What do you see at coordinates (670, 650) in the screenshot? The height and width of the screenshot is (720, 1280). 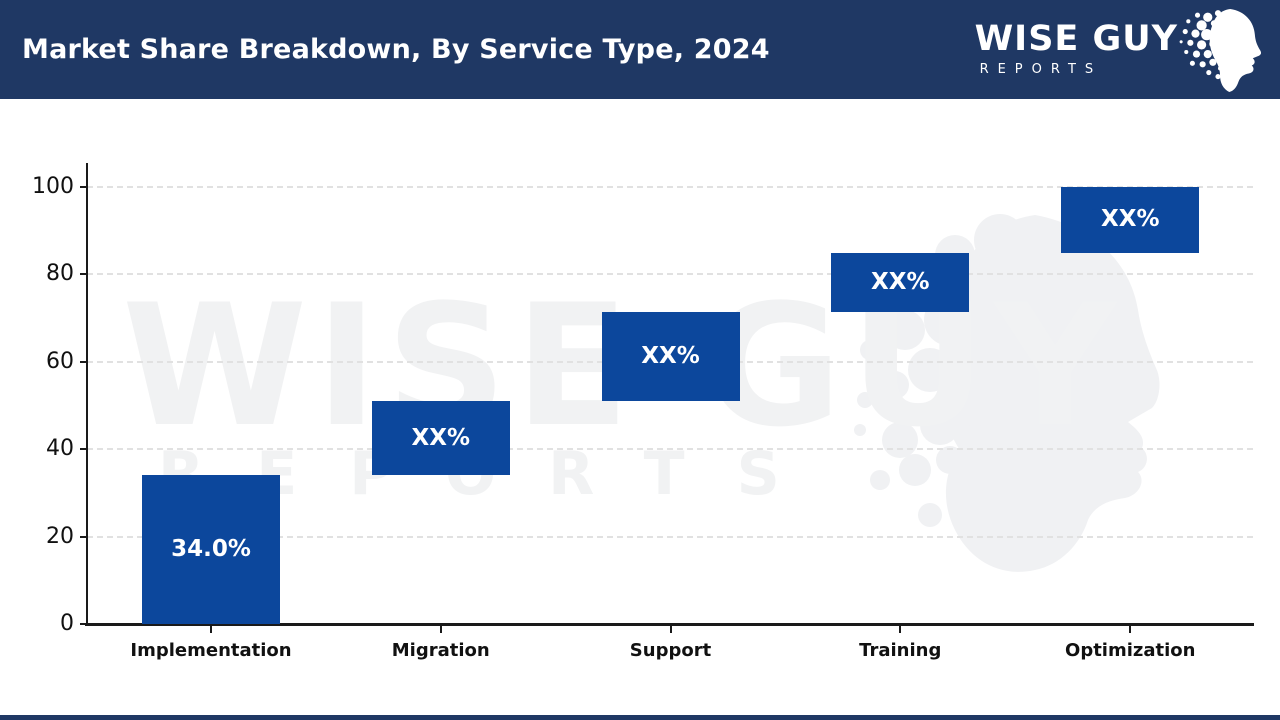 I see `x-category-label: Support` at bounding box center [670, 650].